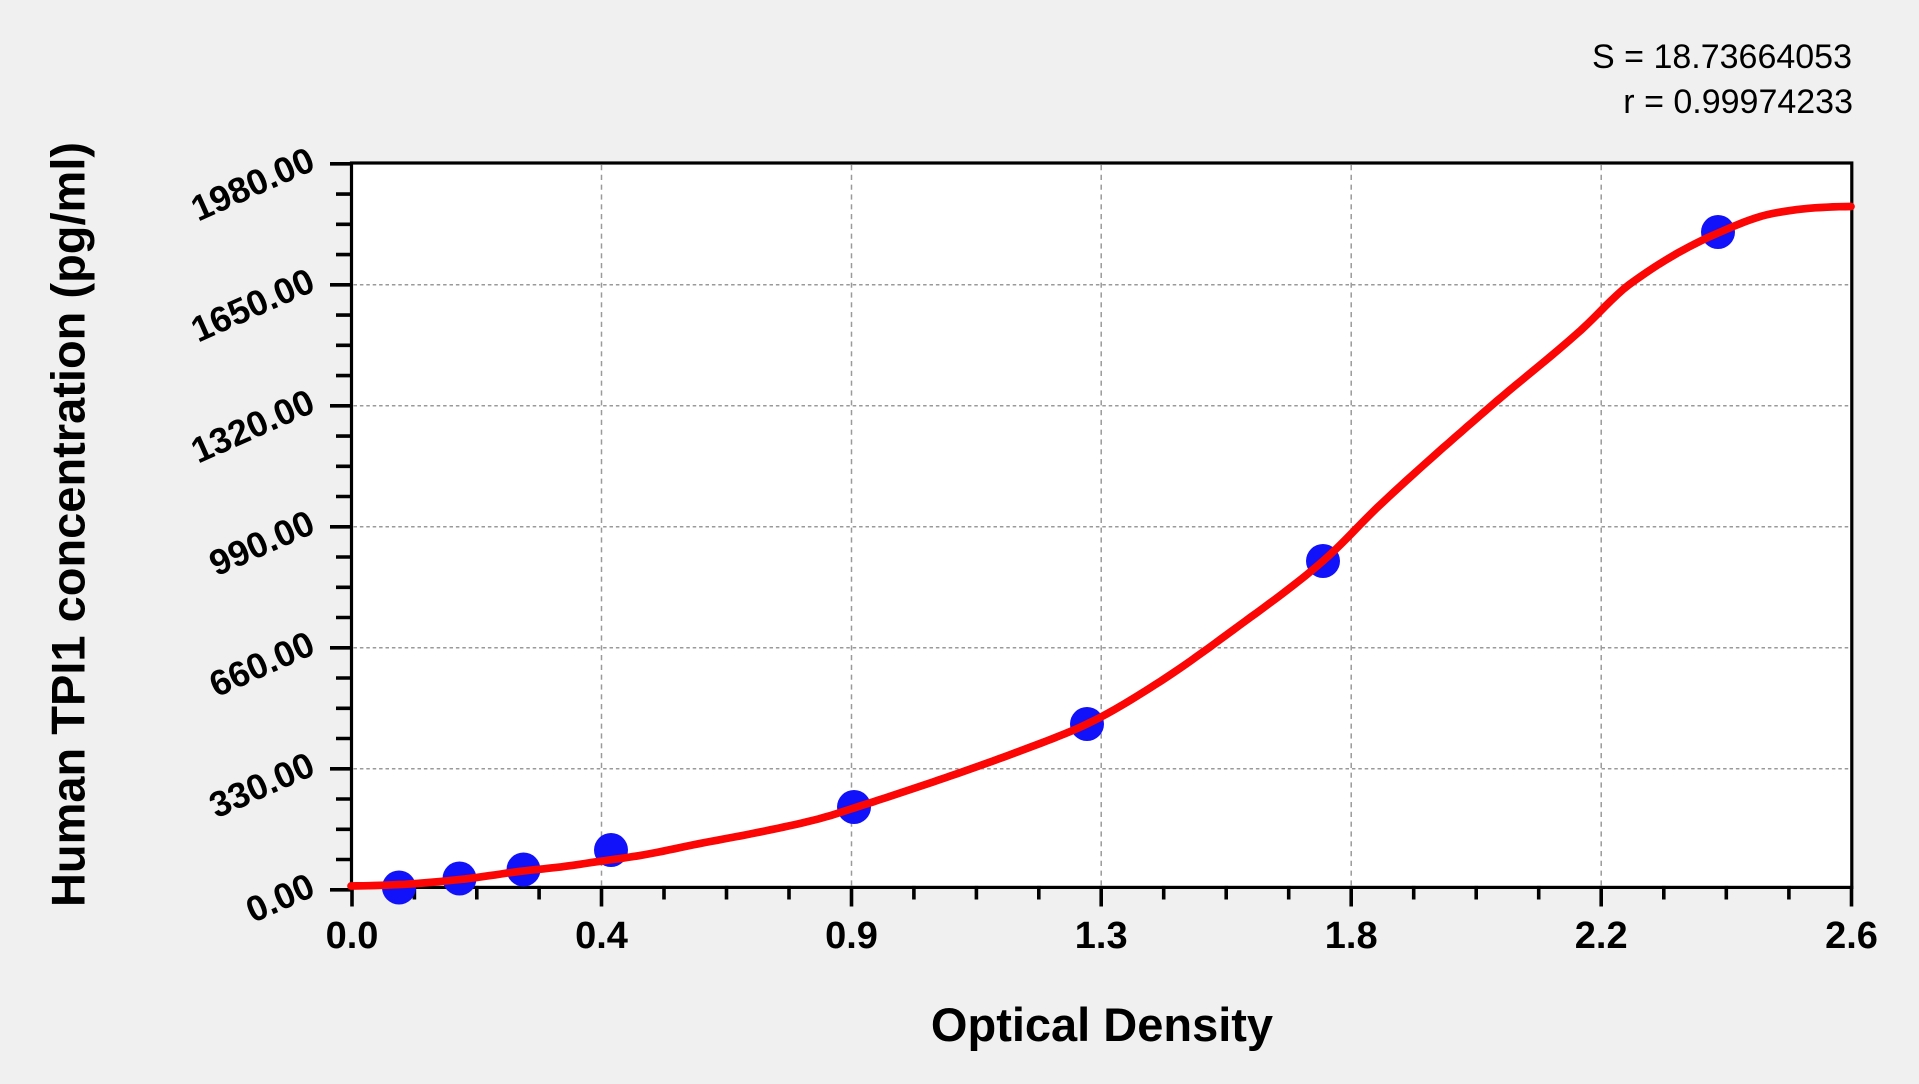  Describe the element at coordinates (1738, 102) in the screenshot. I see `svg-text: r = 0.99974233` at that location.